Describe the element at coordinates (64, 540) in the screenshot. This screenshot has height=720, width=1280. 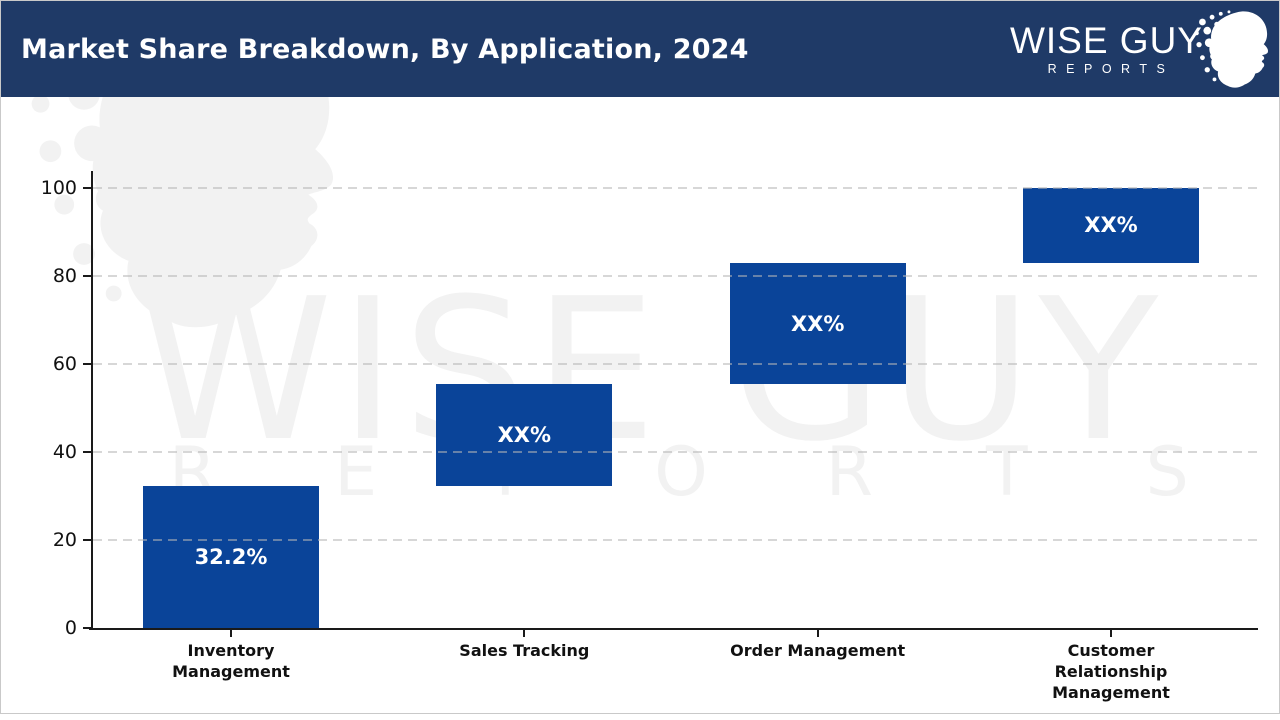
I see `y-tick-label: 20` at that location.